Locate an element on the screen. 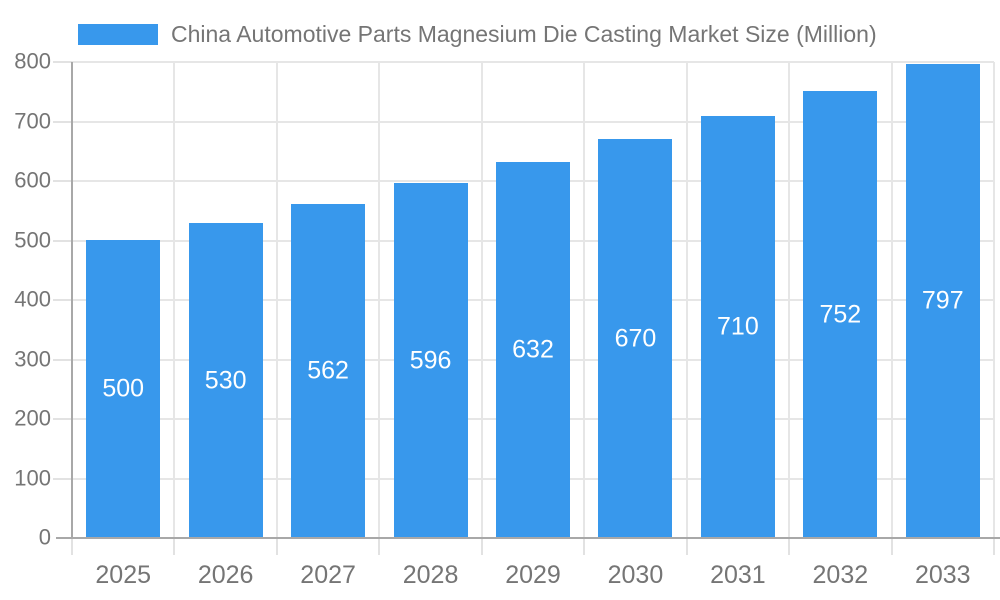 This screenshot has width=1000, height=600. bar-value-label: 596 is located at coordinates (430, 360).